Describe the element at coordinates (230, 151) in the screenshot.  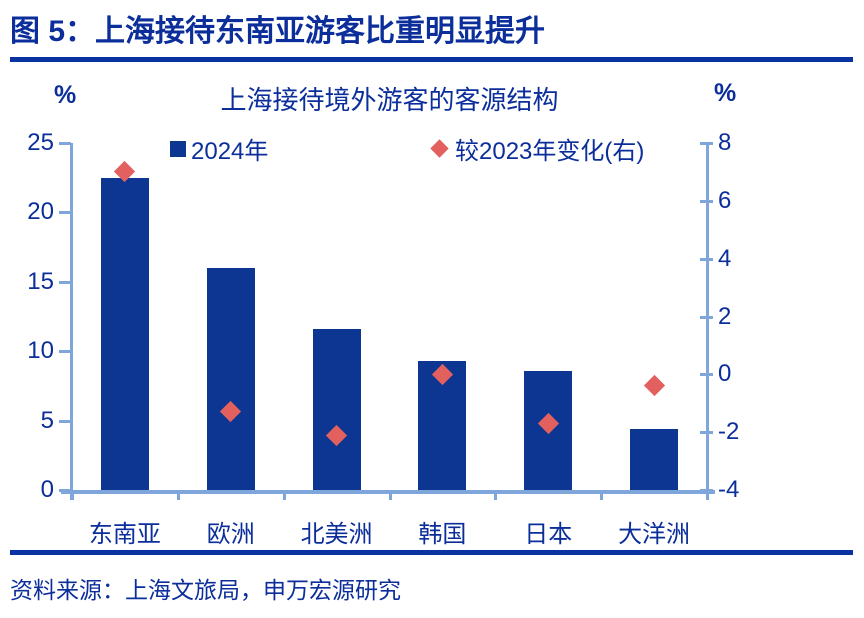
I see `legend-label-bar-series: 2024年` at that location.